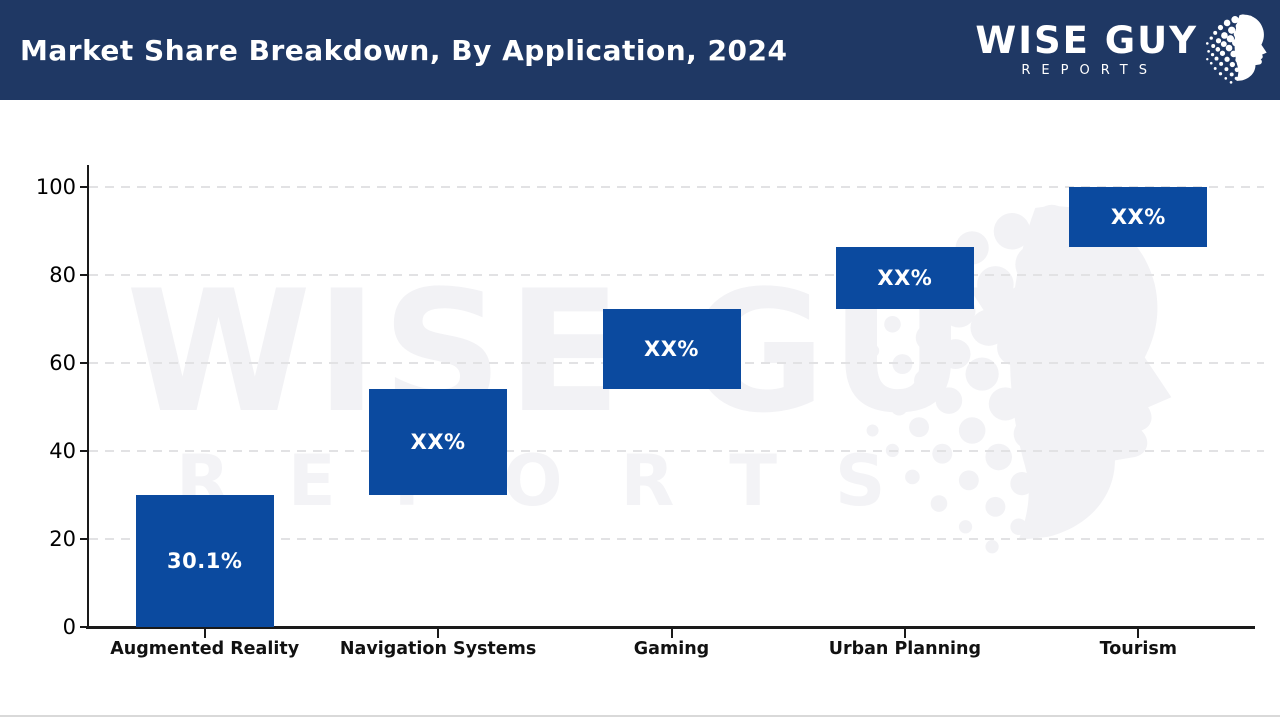 The width and height of the screenshot is (1280, 720). I want to click on brand-subtitle: REPORTS, so click(1089, 71).